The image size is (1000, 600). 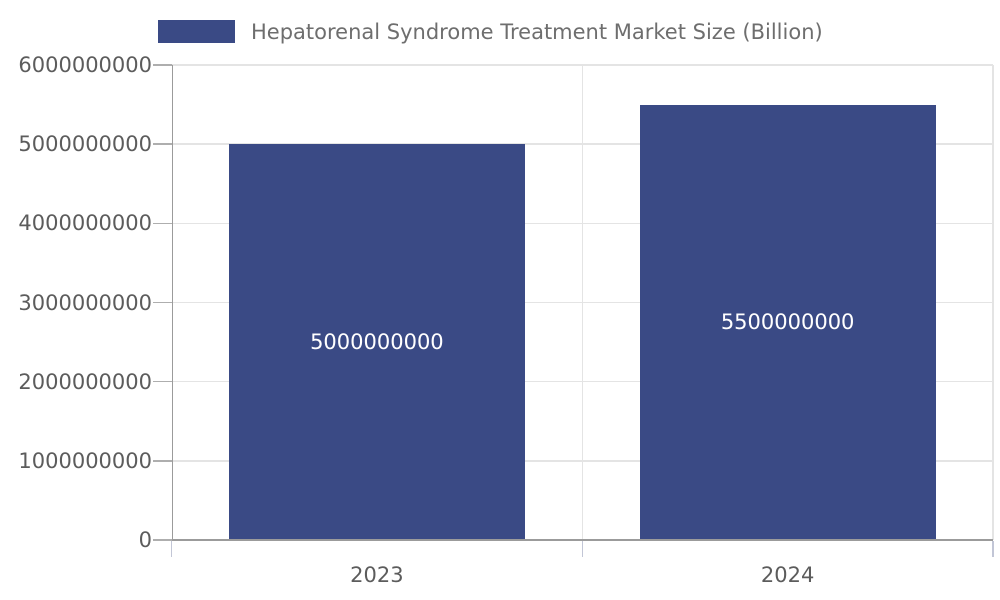 I want to click on y-tick-label: 1000000000, so click(x=85, y=460).